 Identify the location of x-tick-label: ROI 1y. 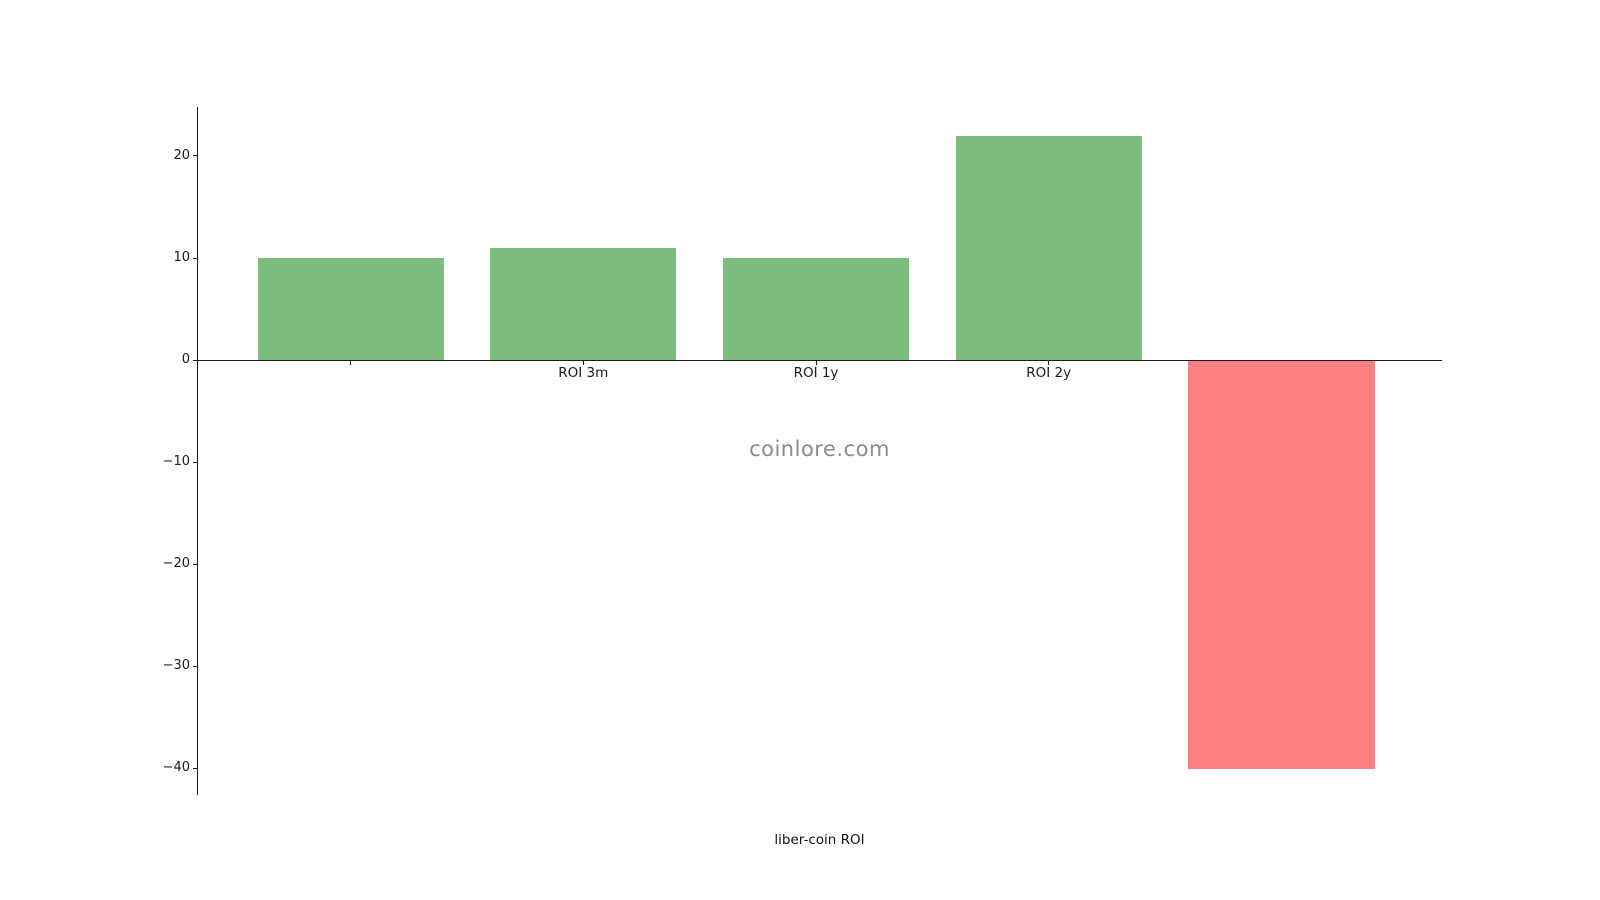
(816, 373).